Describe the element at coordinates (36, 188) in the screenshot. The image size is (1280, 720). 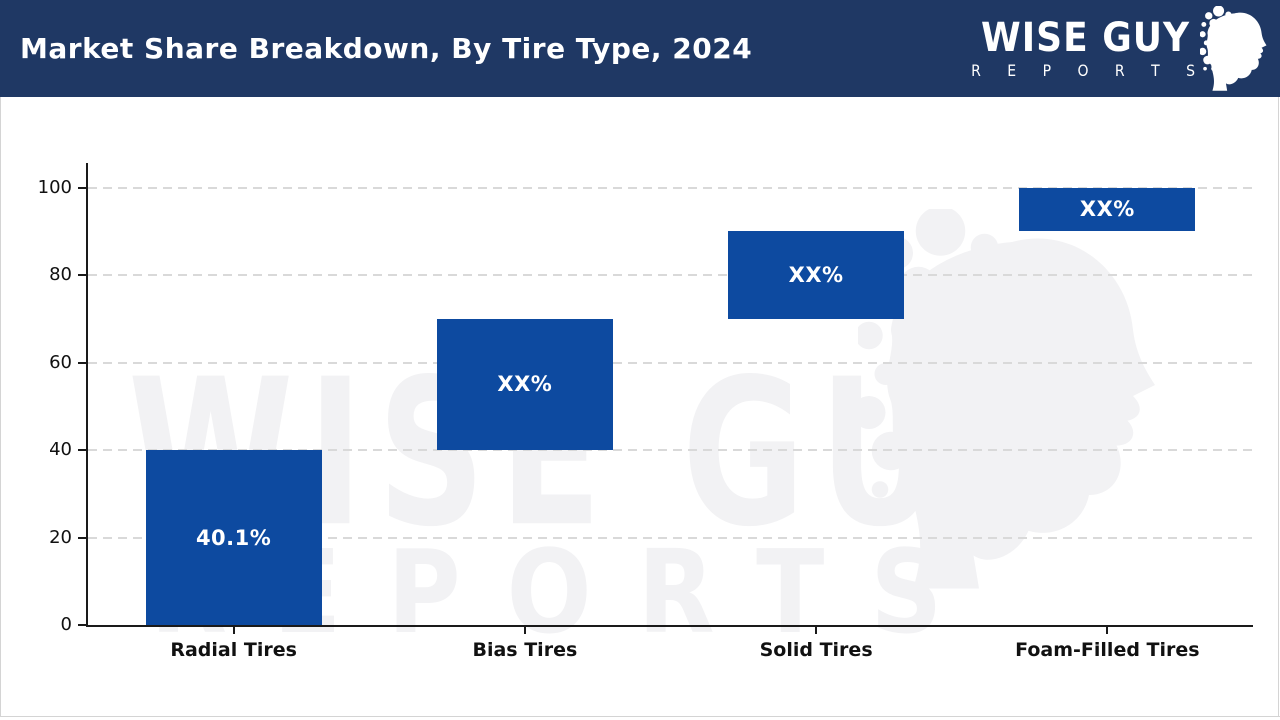
I see `y-axis-tick-label-100: 100` at that location.